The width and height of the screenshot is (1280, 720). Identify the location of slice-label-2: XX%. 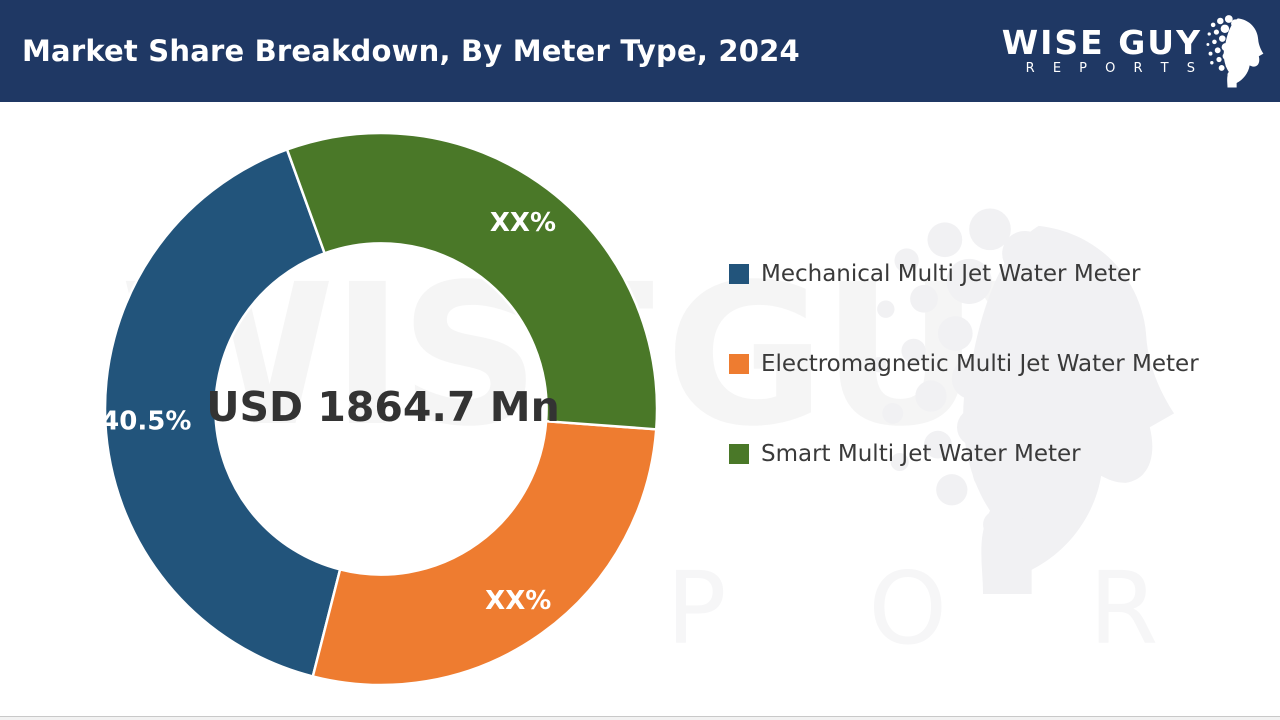
(523, 223).